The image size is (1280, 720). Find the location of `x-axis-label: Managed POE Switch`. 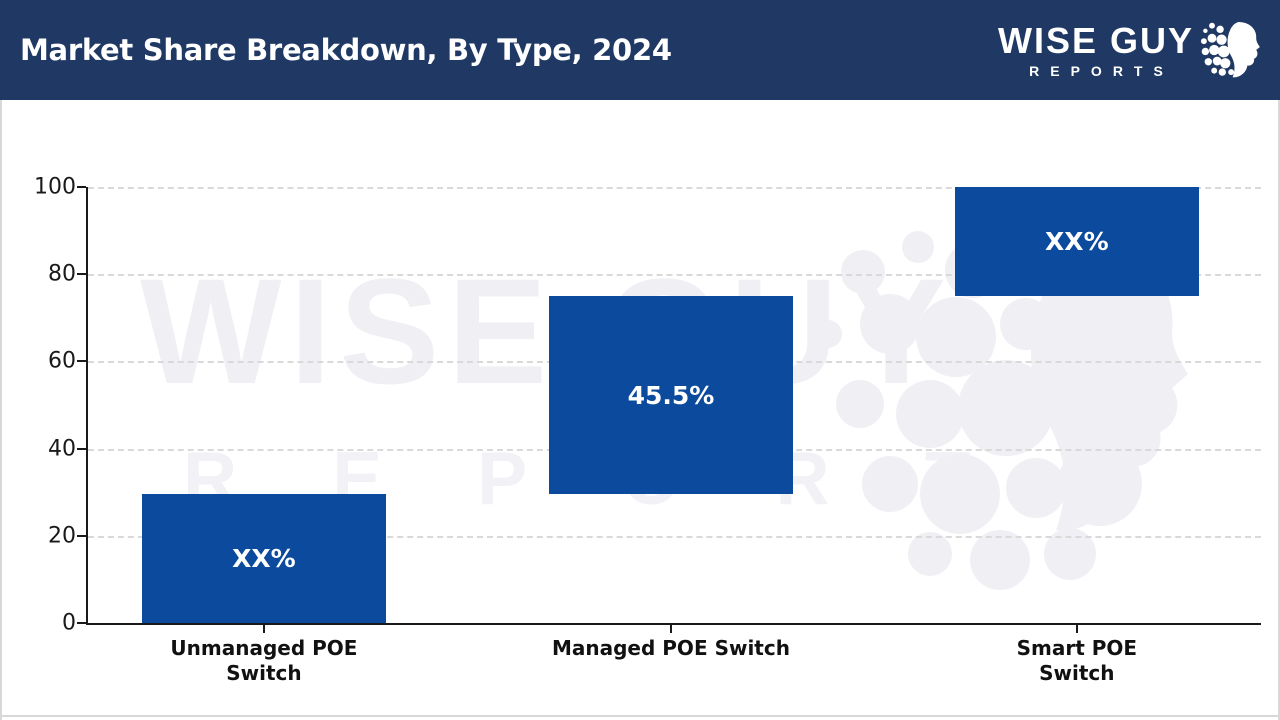

x-axis-label: Managed POE Switch is located at coordinates (670, 648).